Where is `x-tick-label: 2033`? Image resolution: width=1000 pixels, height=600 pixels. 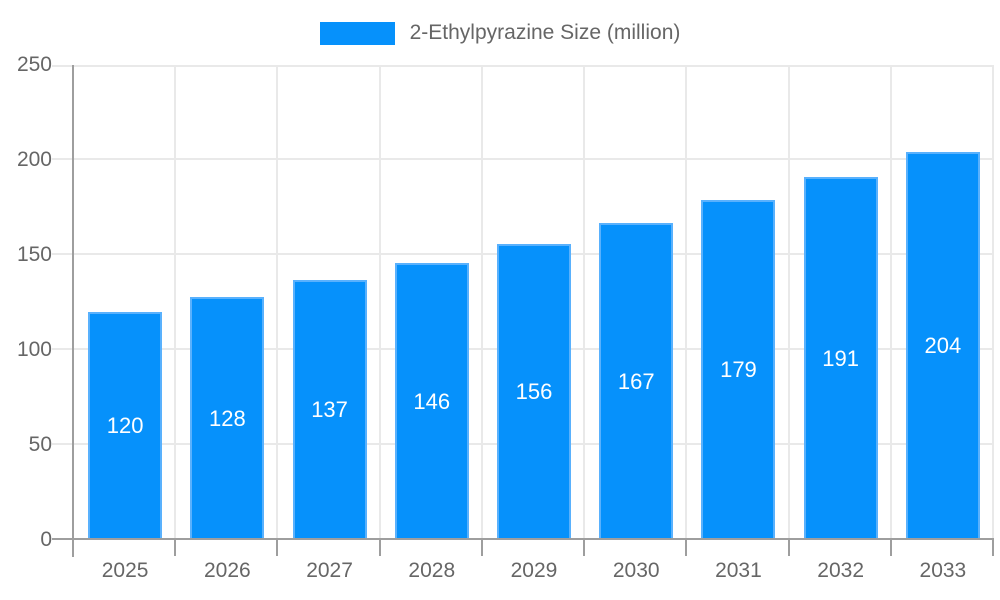 x-tick-label: 2033 is located at coordinates (943, 570).